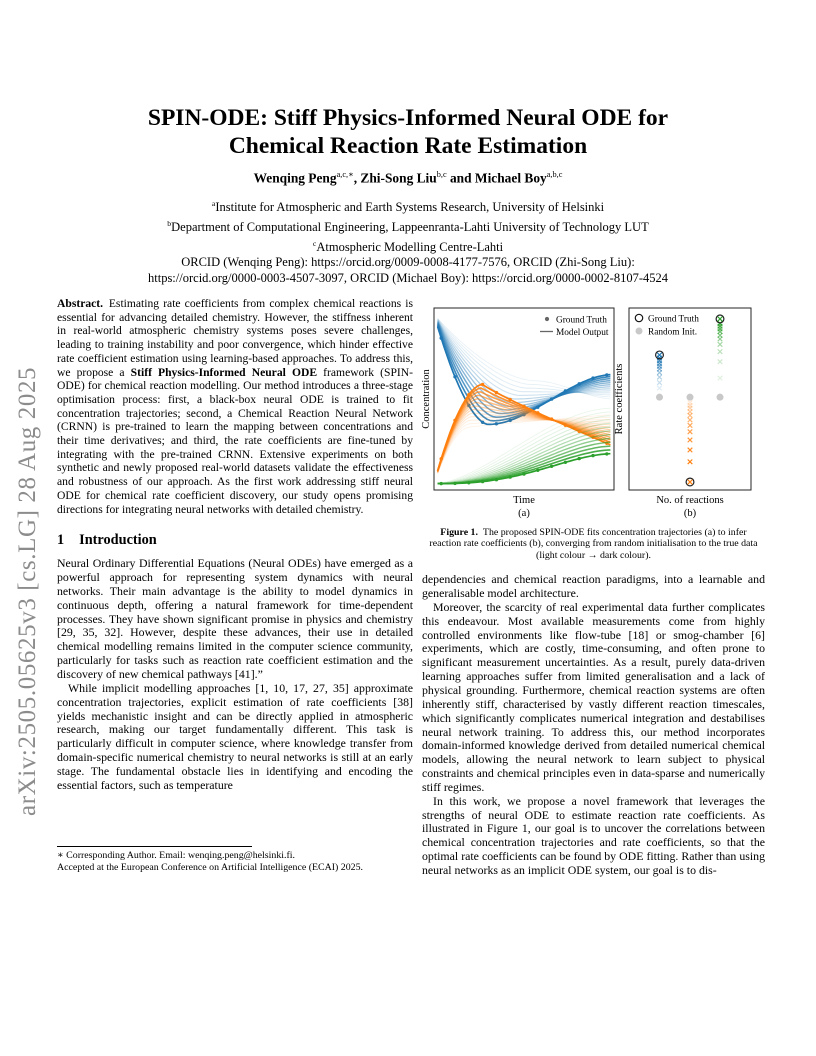  What do you see at coordinates (689, 500) in the screenshot?
I see `svg-text: No. of reactions` at bounding box center [689, 500].